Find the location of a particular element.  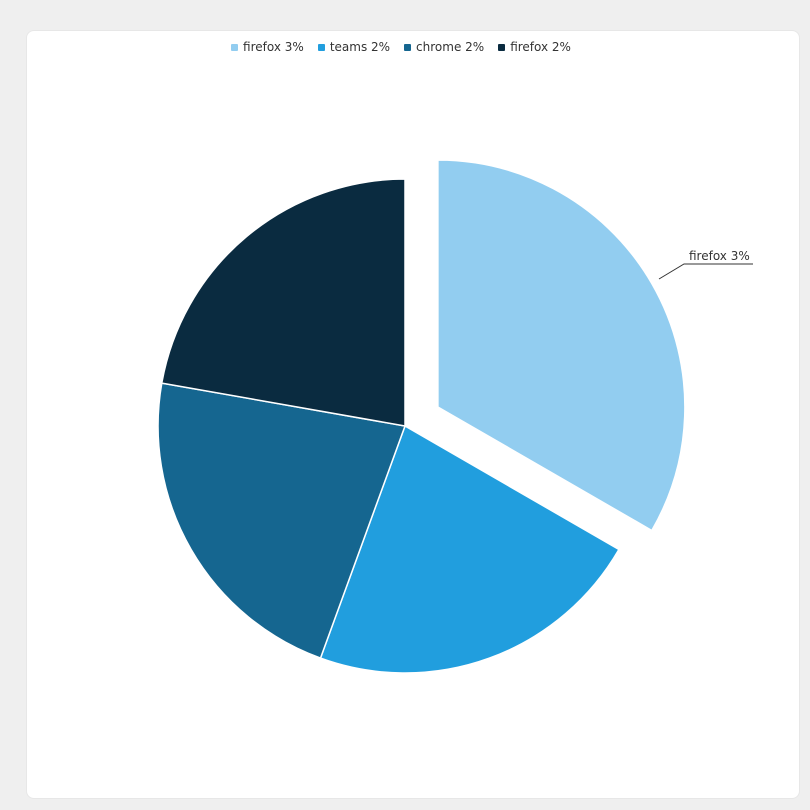

callout-connector is located at coordinates (705, 271).